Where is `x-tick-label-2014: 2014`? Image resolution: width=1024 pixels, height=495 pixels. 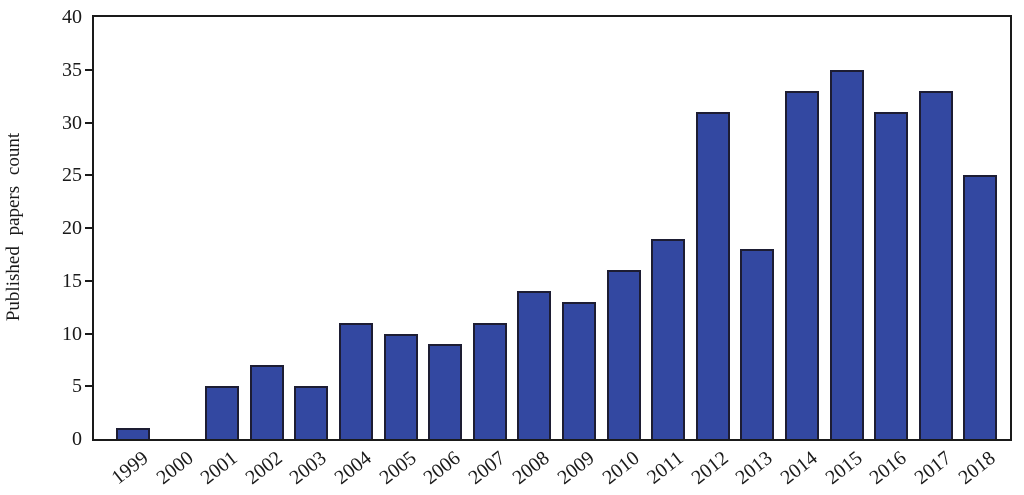 x-tick-label-2014: 2014 is located at coordinates (799, 468).